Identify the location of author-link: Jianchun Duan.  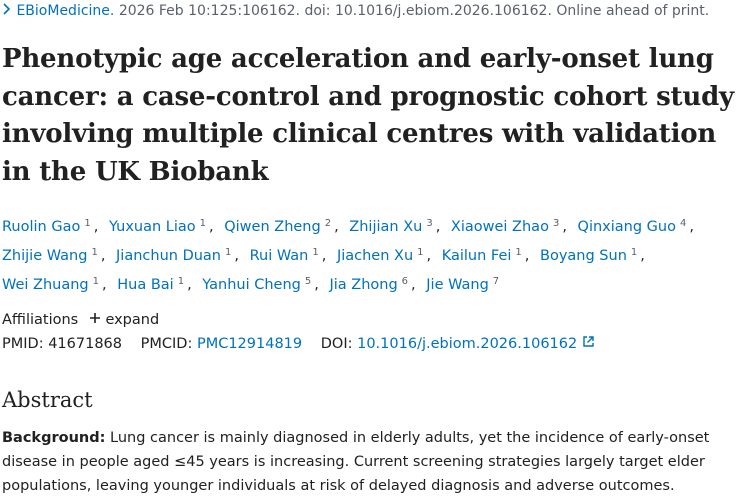
(168, 256).